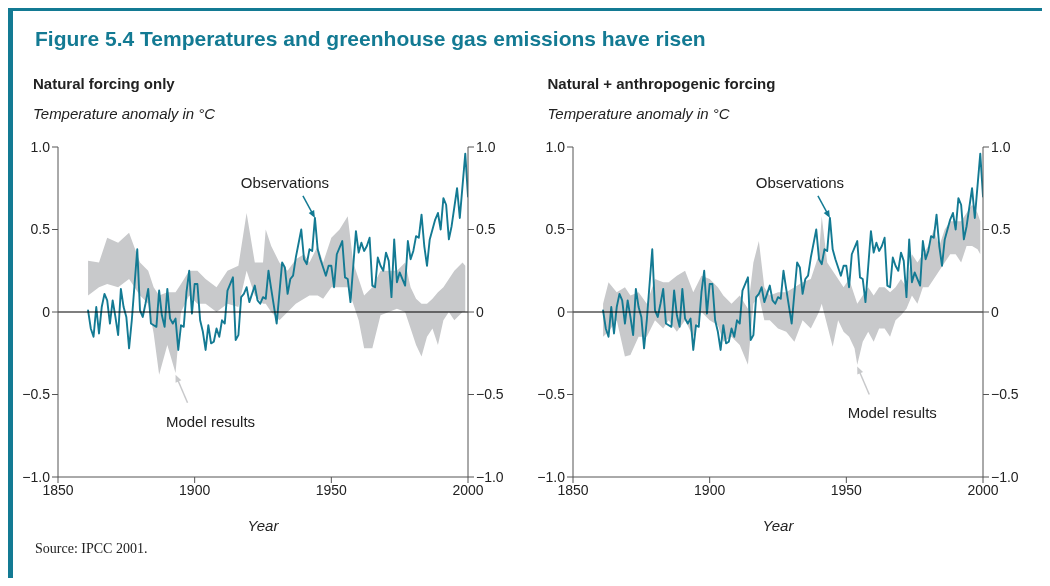 This screenshot has height=586, width=1050. What do you see at coordinates (662, 84) in the screenshot?
I see `chart-subtitle: Natural + anthropogenic forcing` at bounding box center [662, 84].